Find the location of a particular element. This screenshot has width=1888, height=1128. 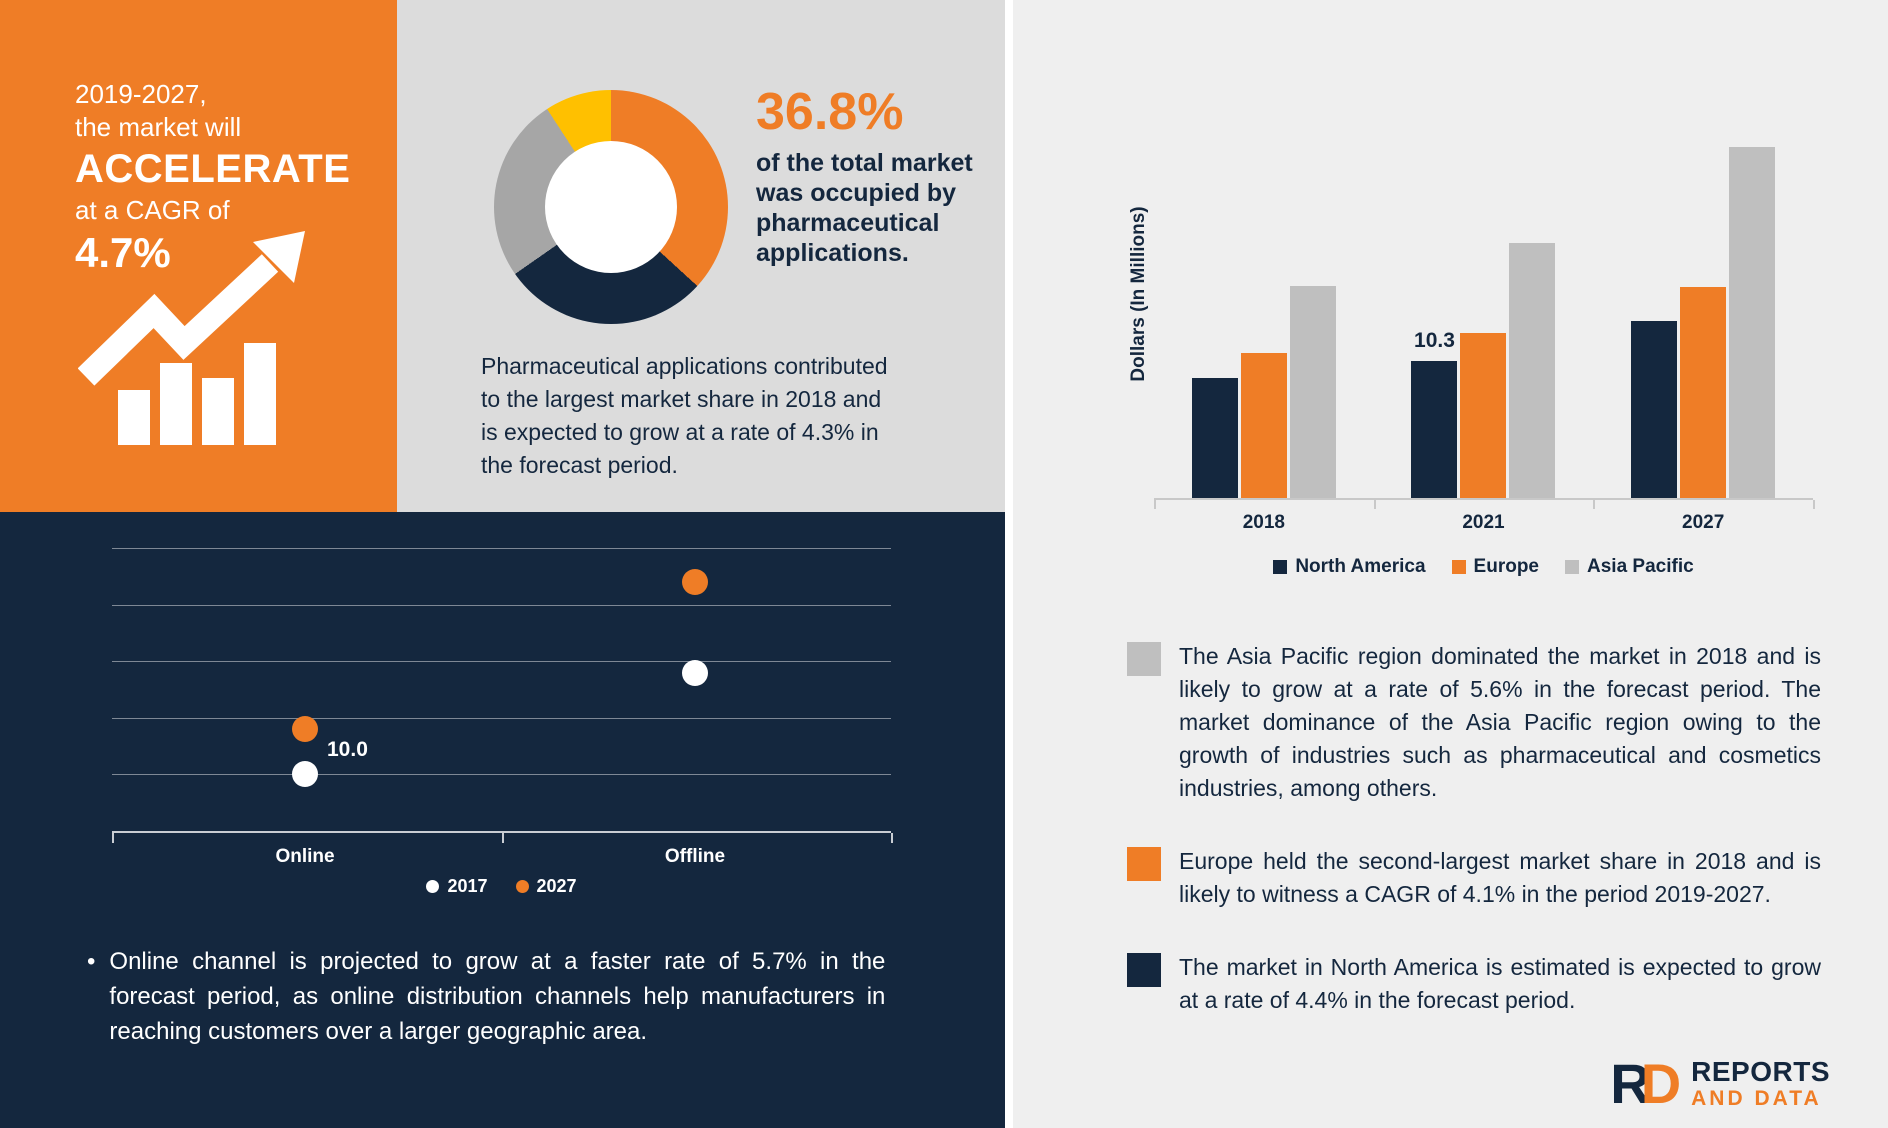

dot-chart-legend-item: 2027 is located at coordinates (546, 886).